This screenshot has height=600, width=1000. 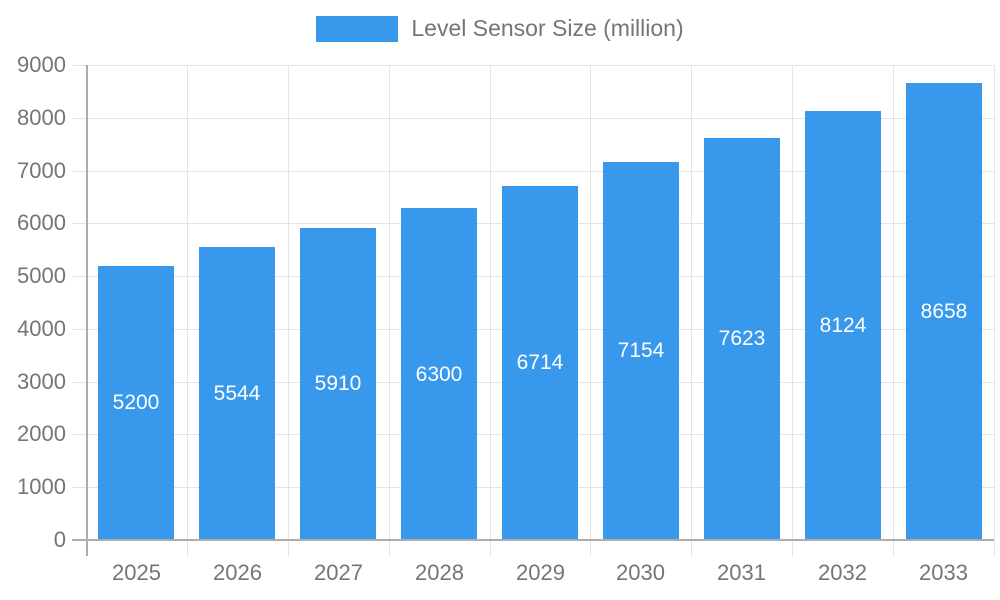 I want to click on x-axis-line, so click(x=533, y=540).